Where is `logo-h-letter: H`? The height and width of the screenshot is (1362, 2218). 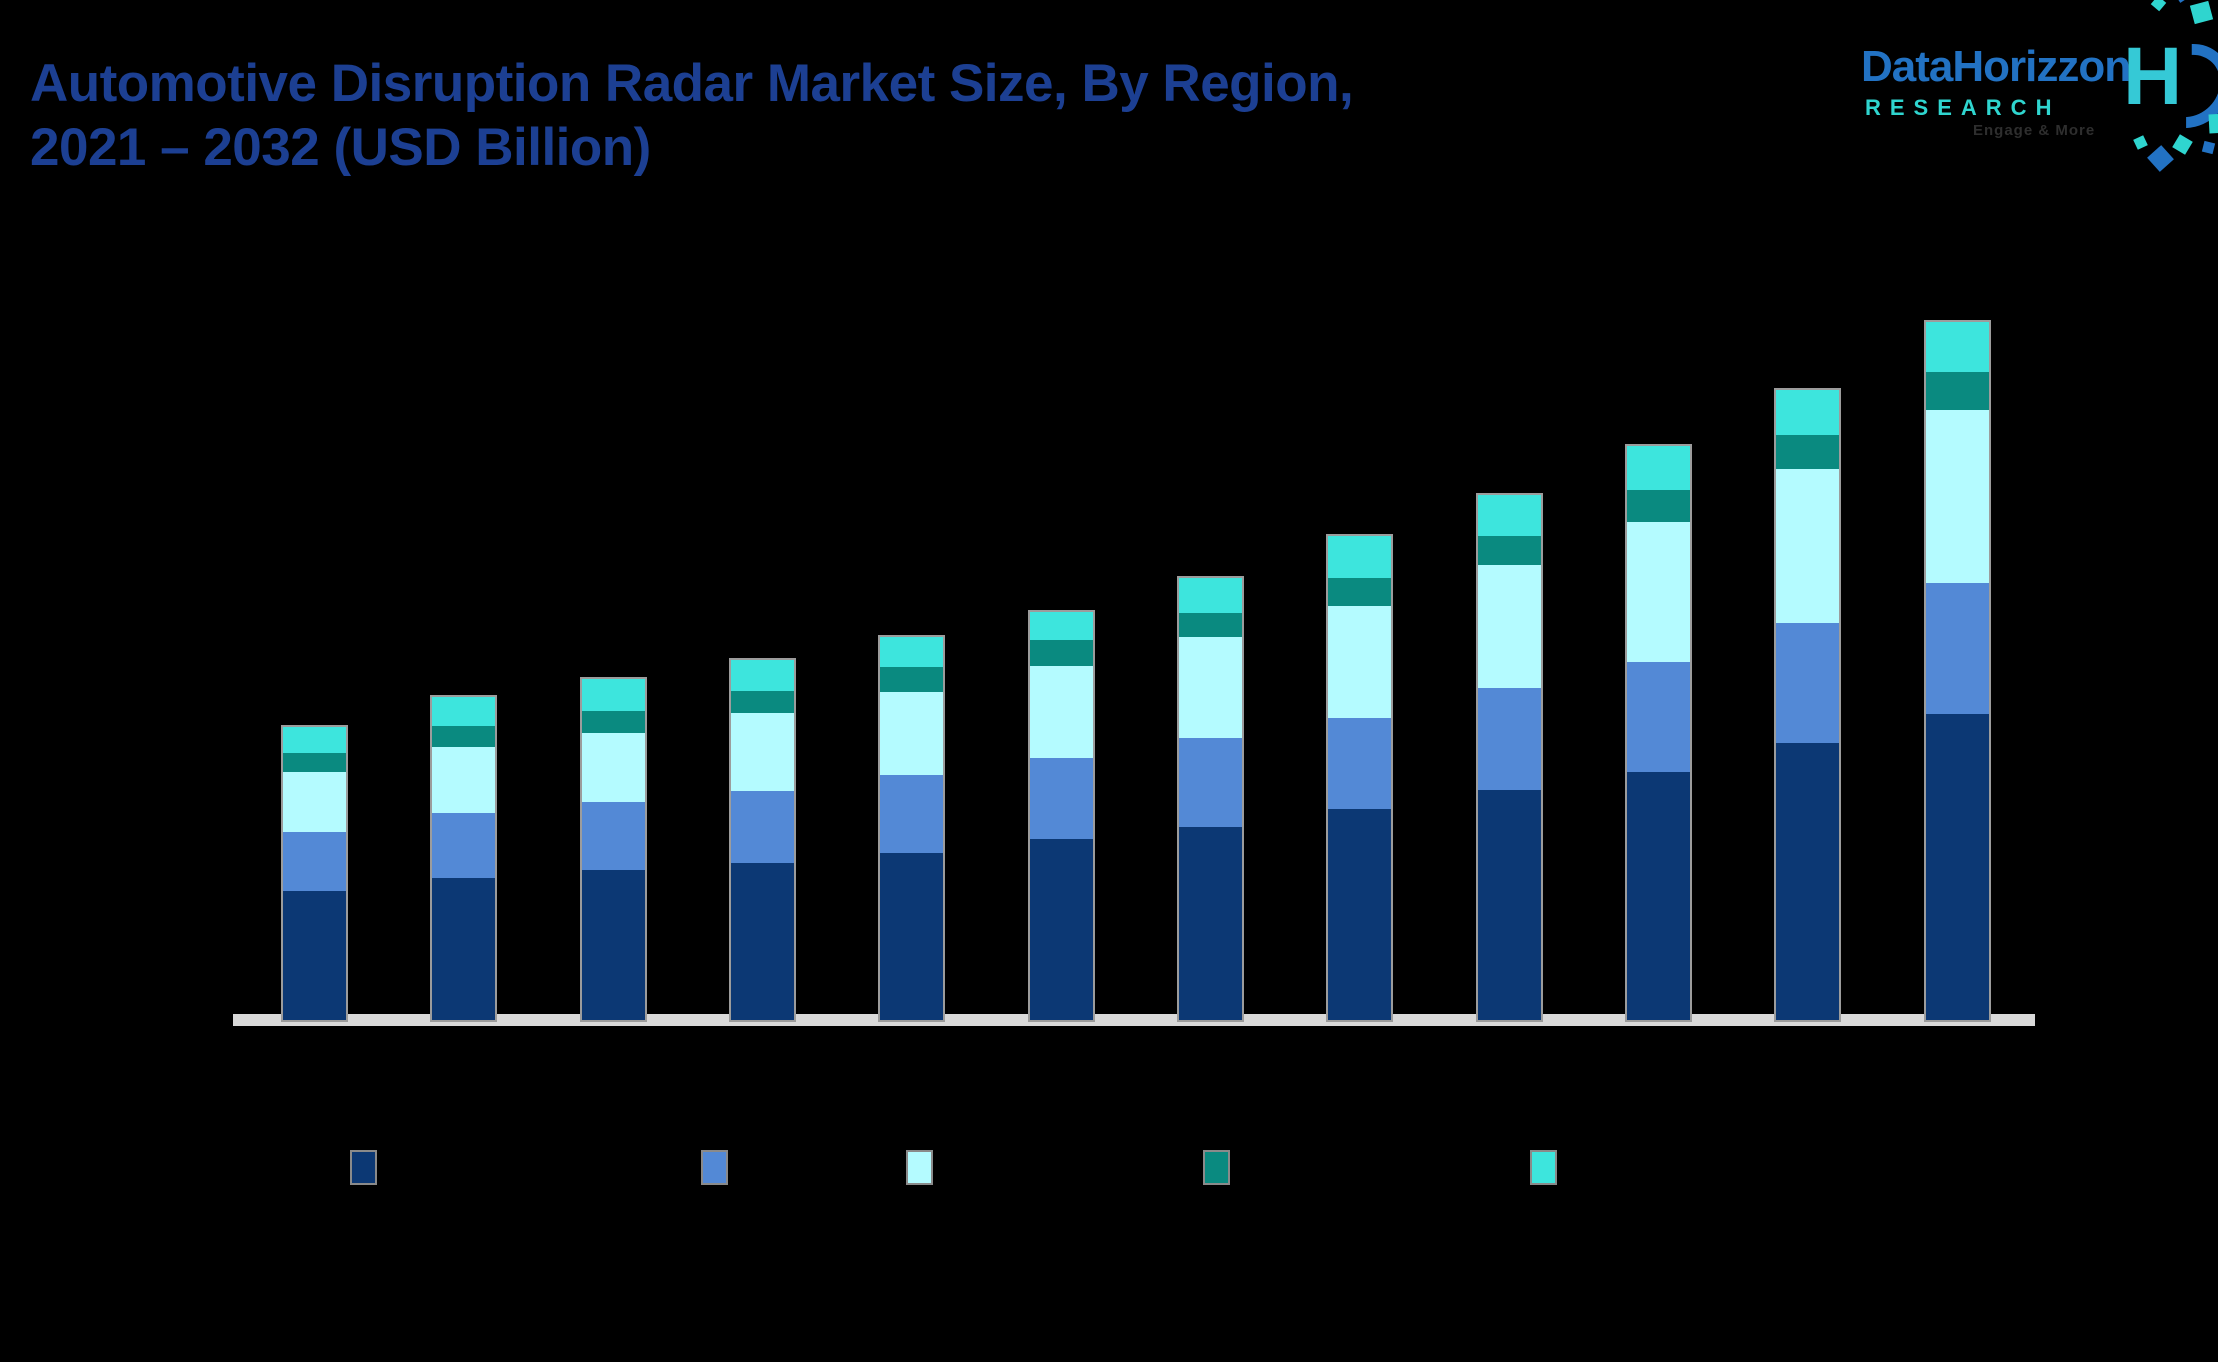
logo-h-letter: H is located at coordinates (2153, 76).